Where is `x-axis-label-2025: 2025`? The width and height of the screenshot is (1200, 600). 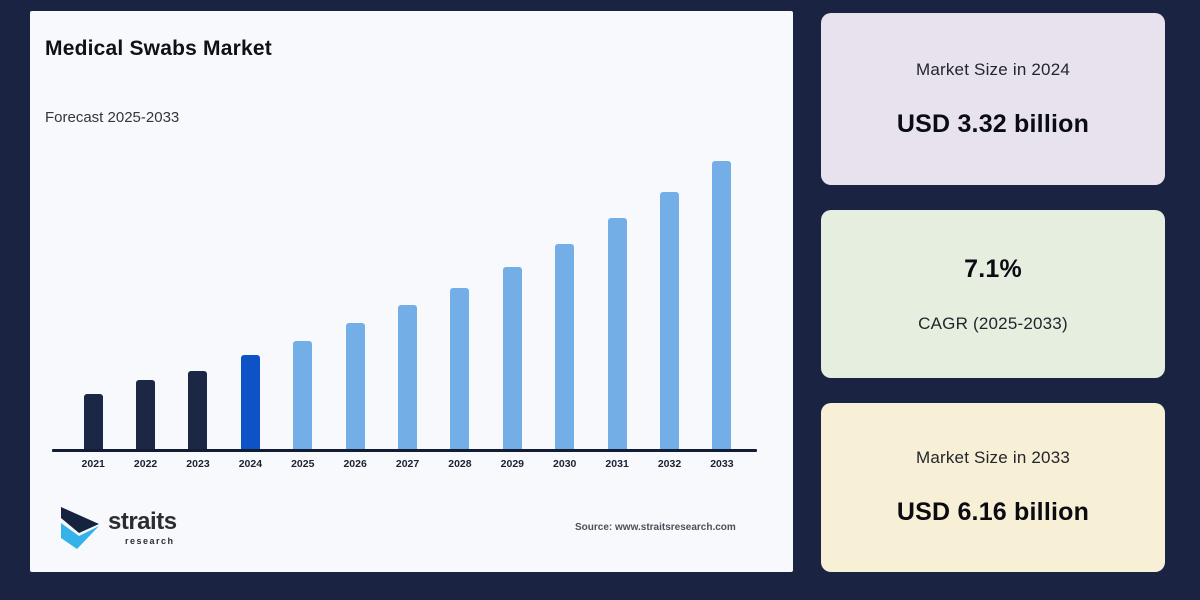
x-axis-label-2025: 2025 is located at coordinates (303, 464).